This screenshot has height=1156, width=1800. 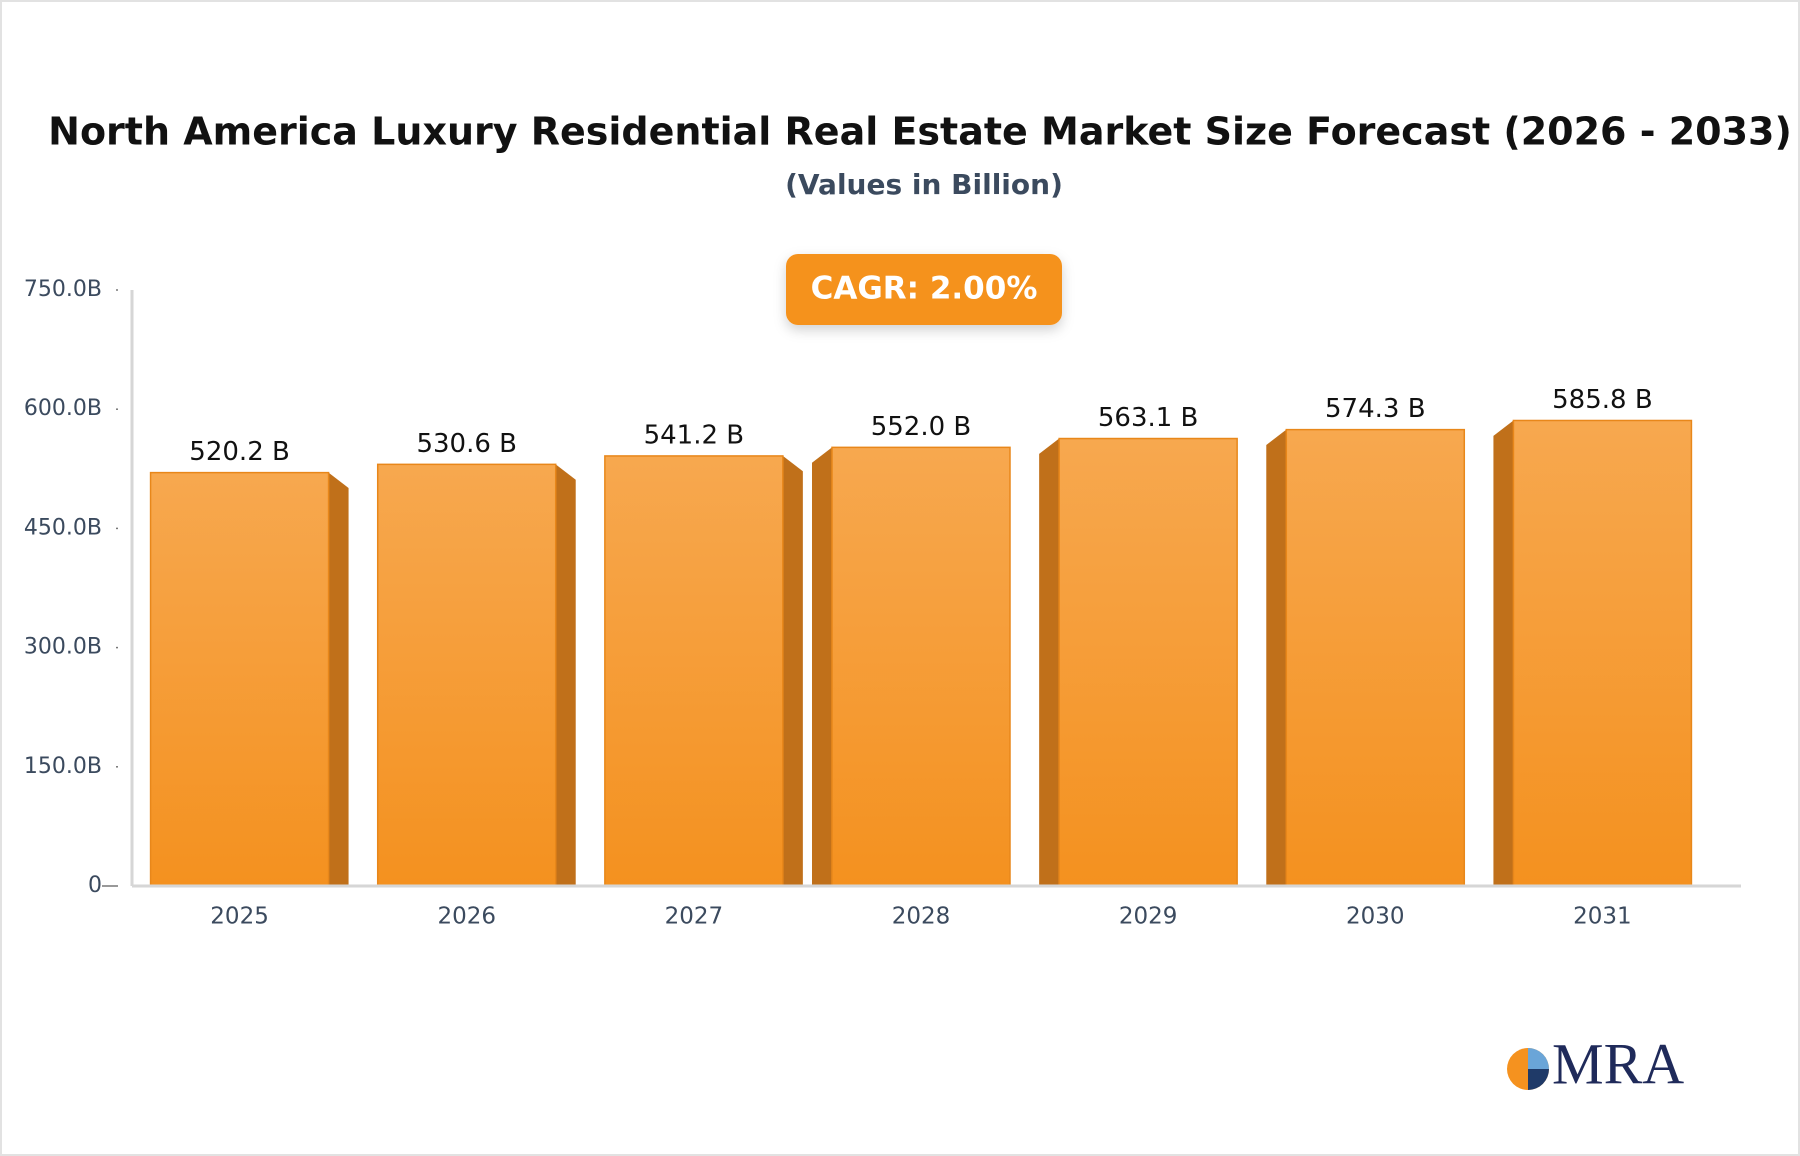 I want to click on logo-text: MRA, so click(x=1618, y=1063).